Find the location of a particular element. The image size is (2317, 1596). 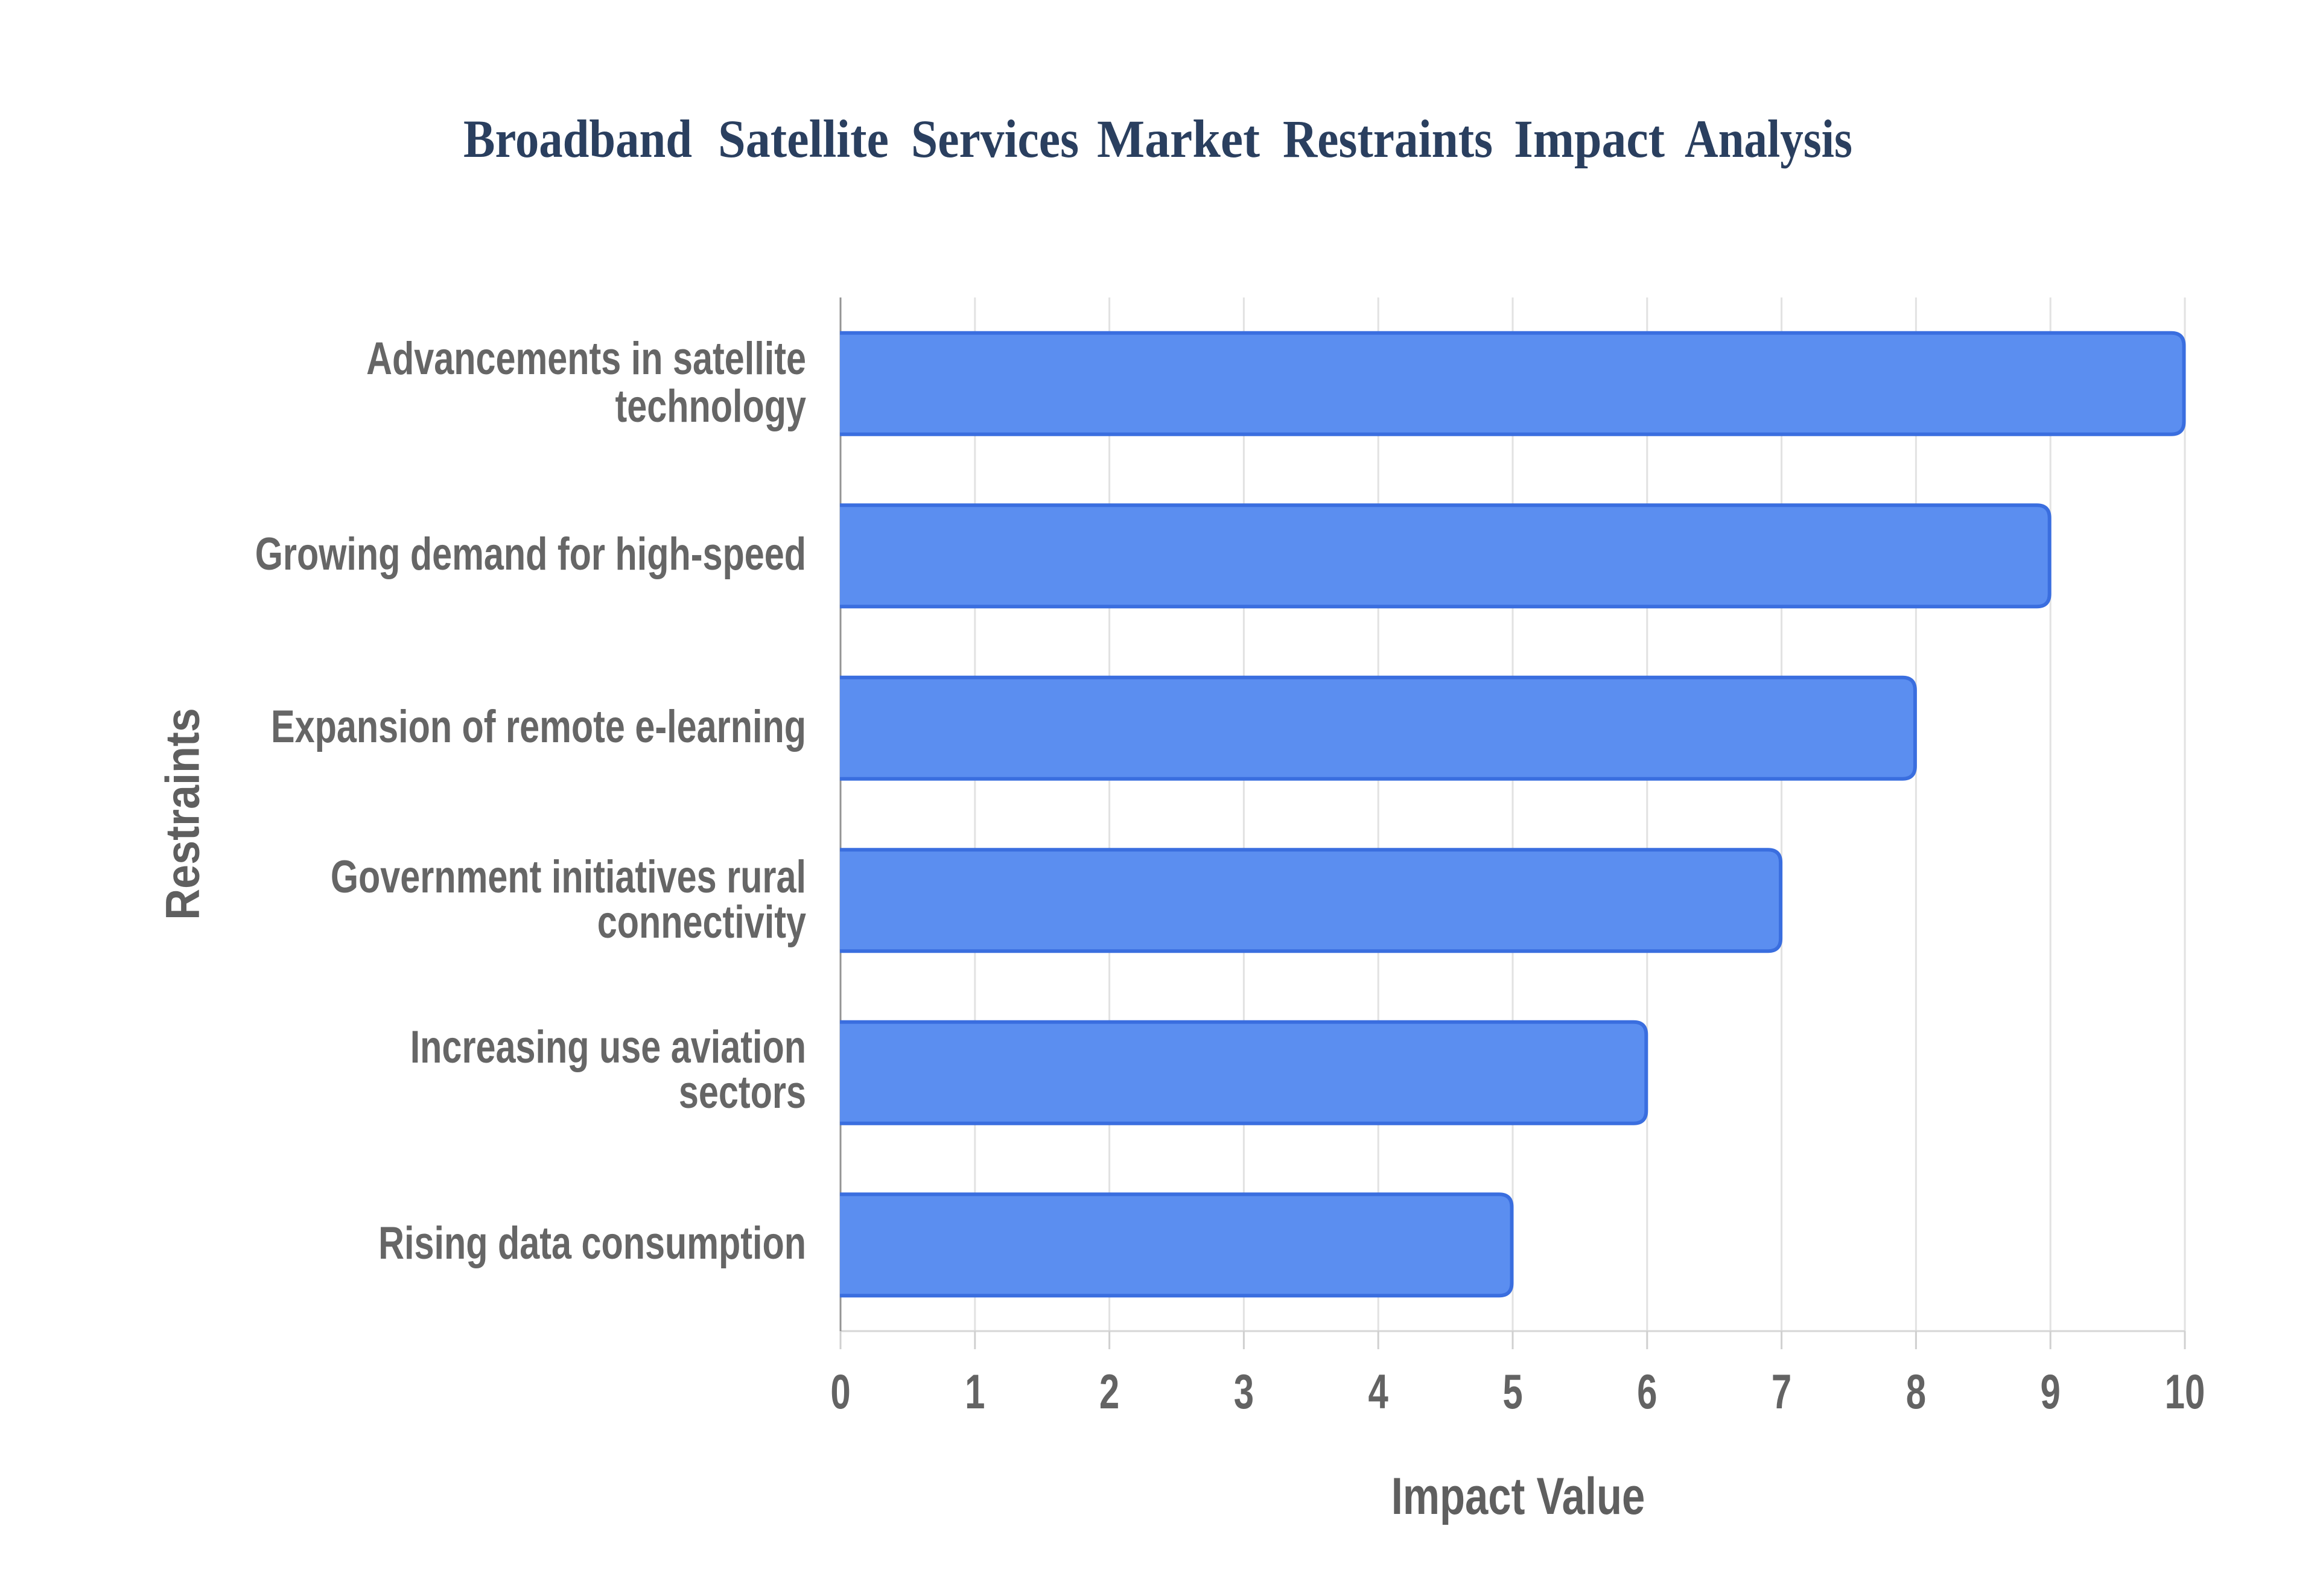

svg-text: 0 is located at coordinates (840, 1392).